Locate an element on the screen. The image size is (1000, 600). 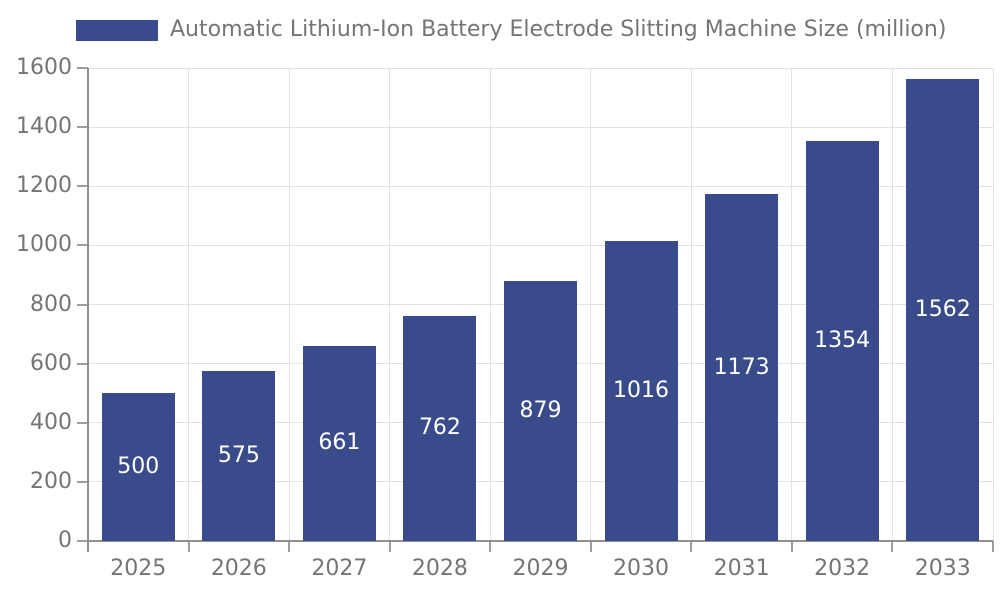
bar-2033 is located at coordinates (943, 310).